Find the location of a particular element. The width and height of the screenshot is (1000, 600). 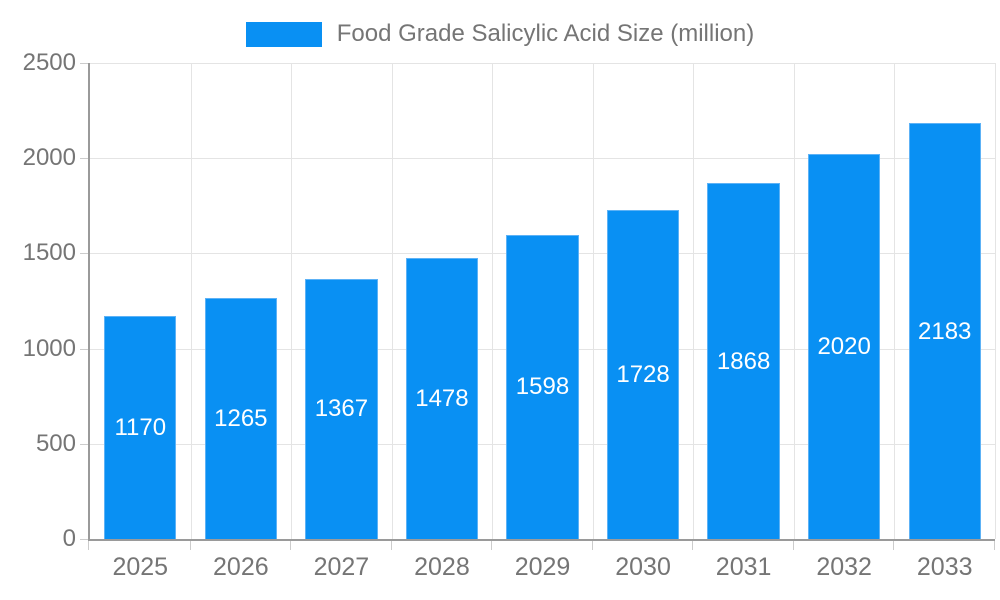

x-tick-label: 2029 is located at coordinates (542, 567).